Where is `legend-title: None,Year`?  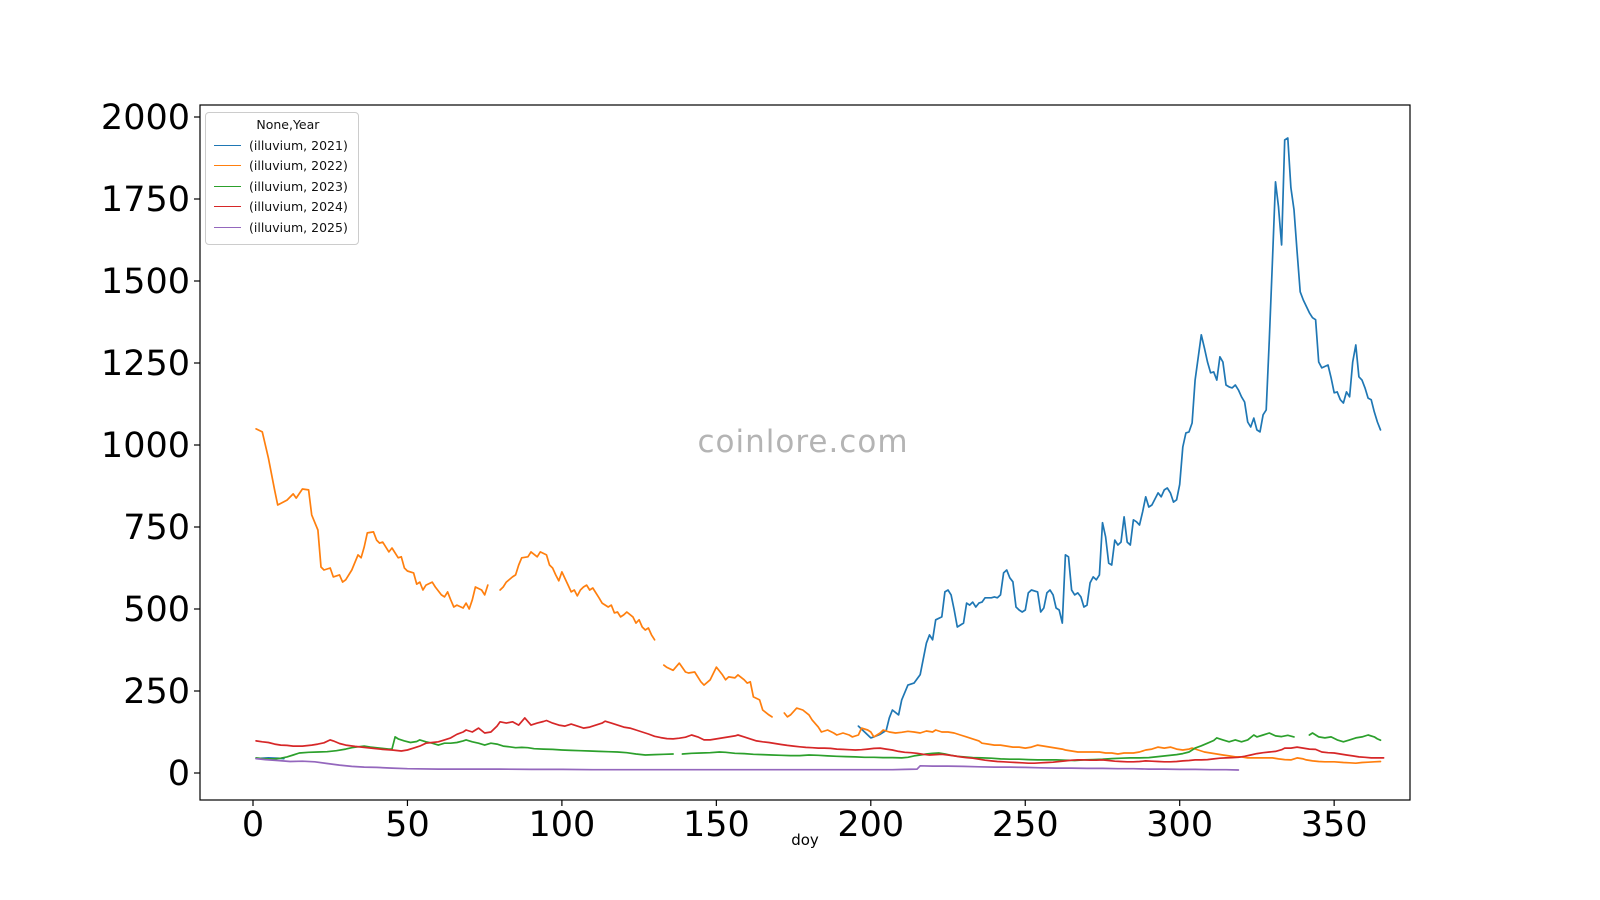 legend-title: None,Year is located at coordinates (288, 124).